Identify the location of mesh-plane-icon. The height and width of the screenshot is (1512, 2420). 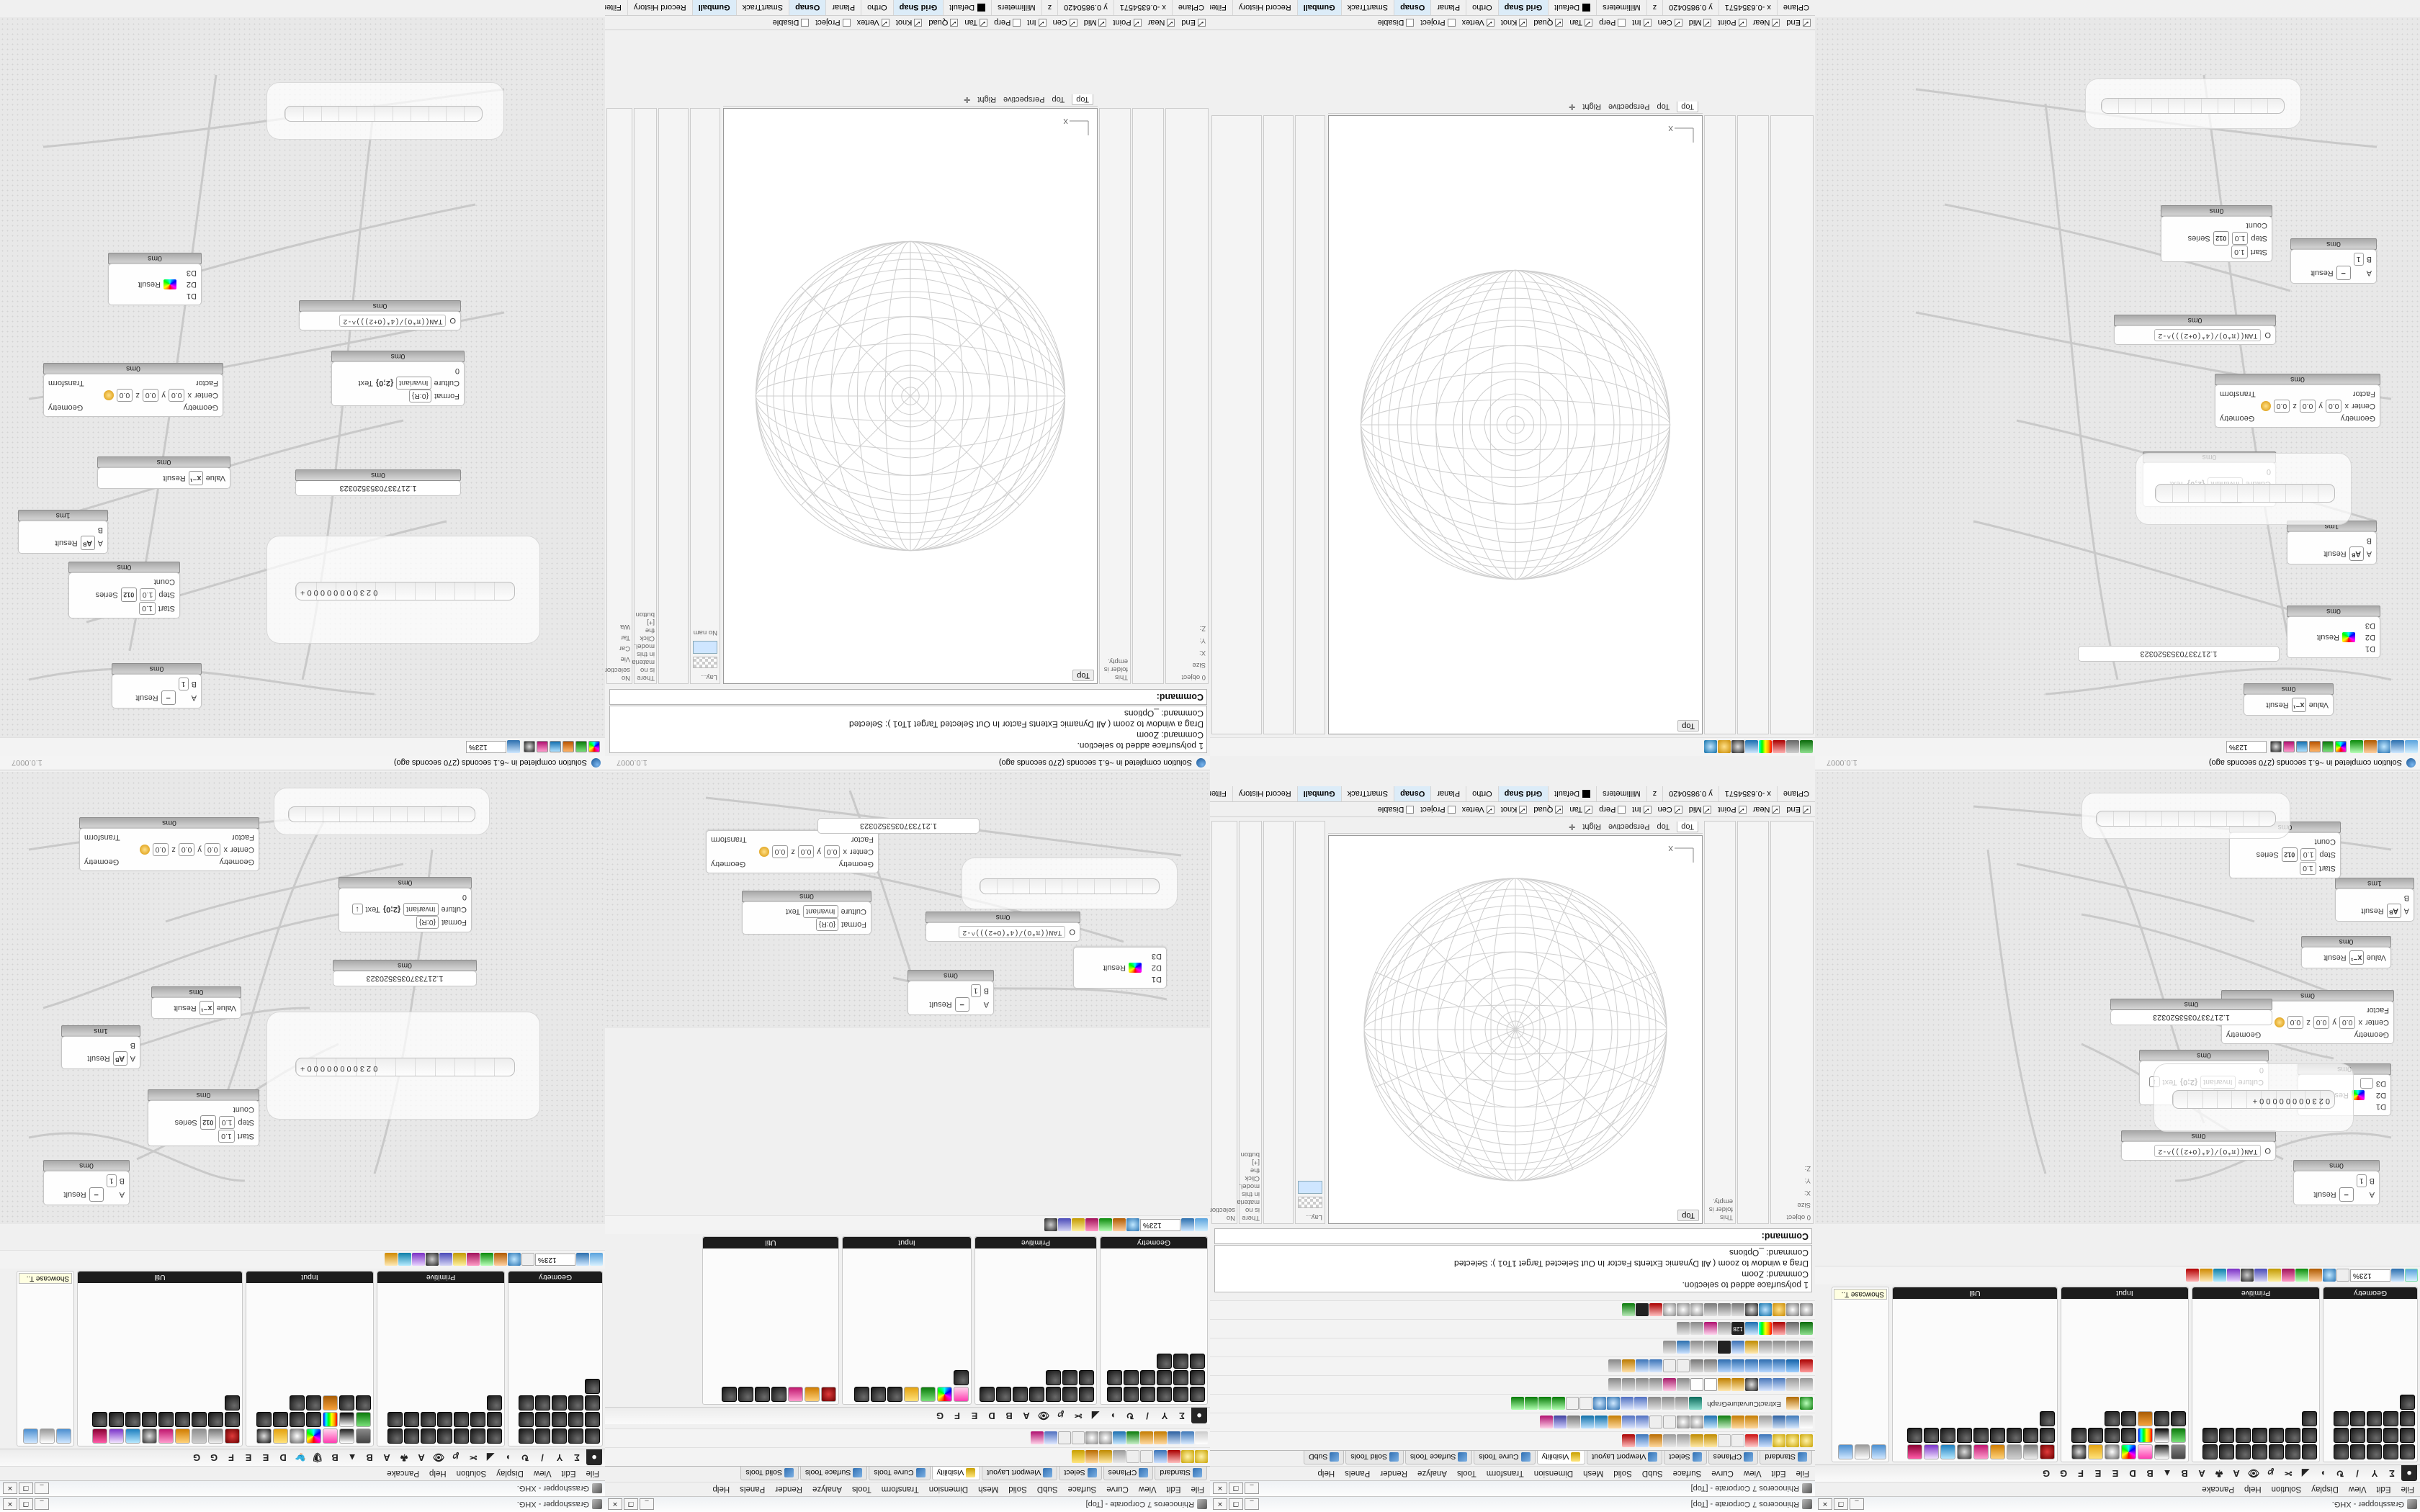
(1751, 1366).